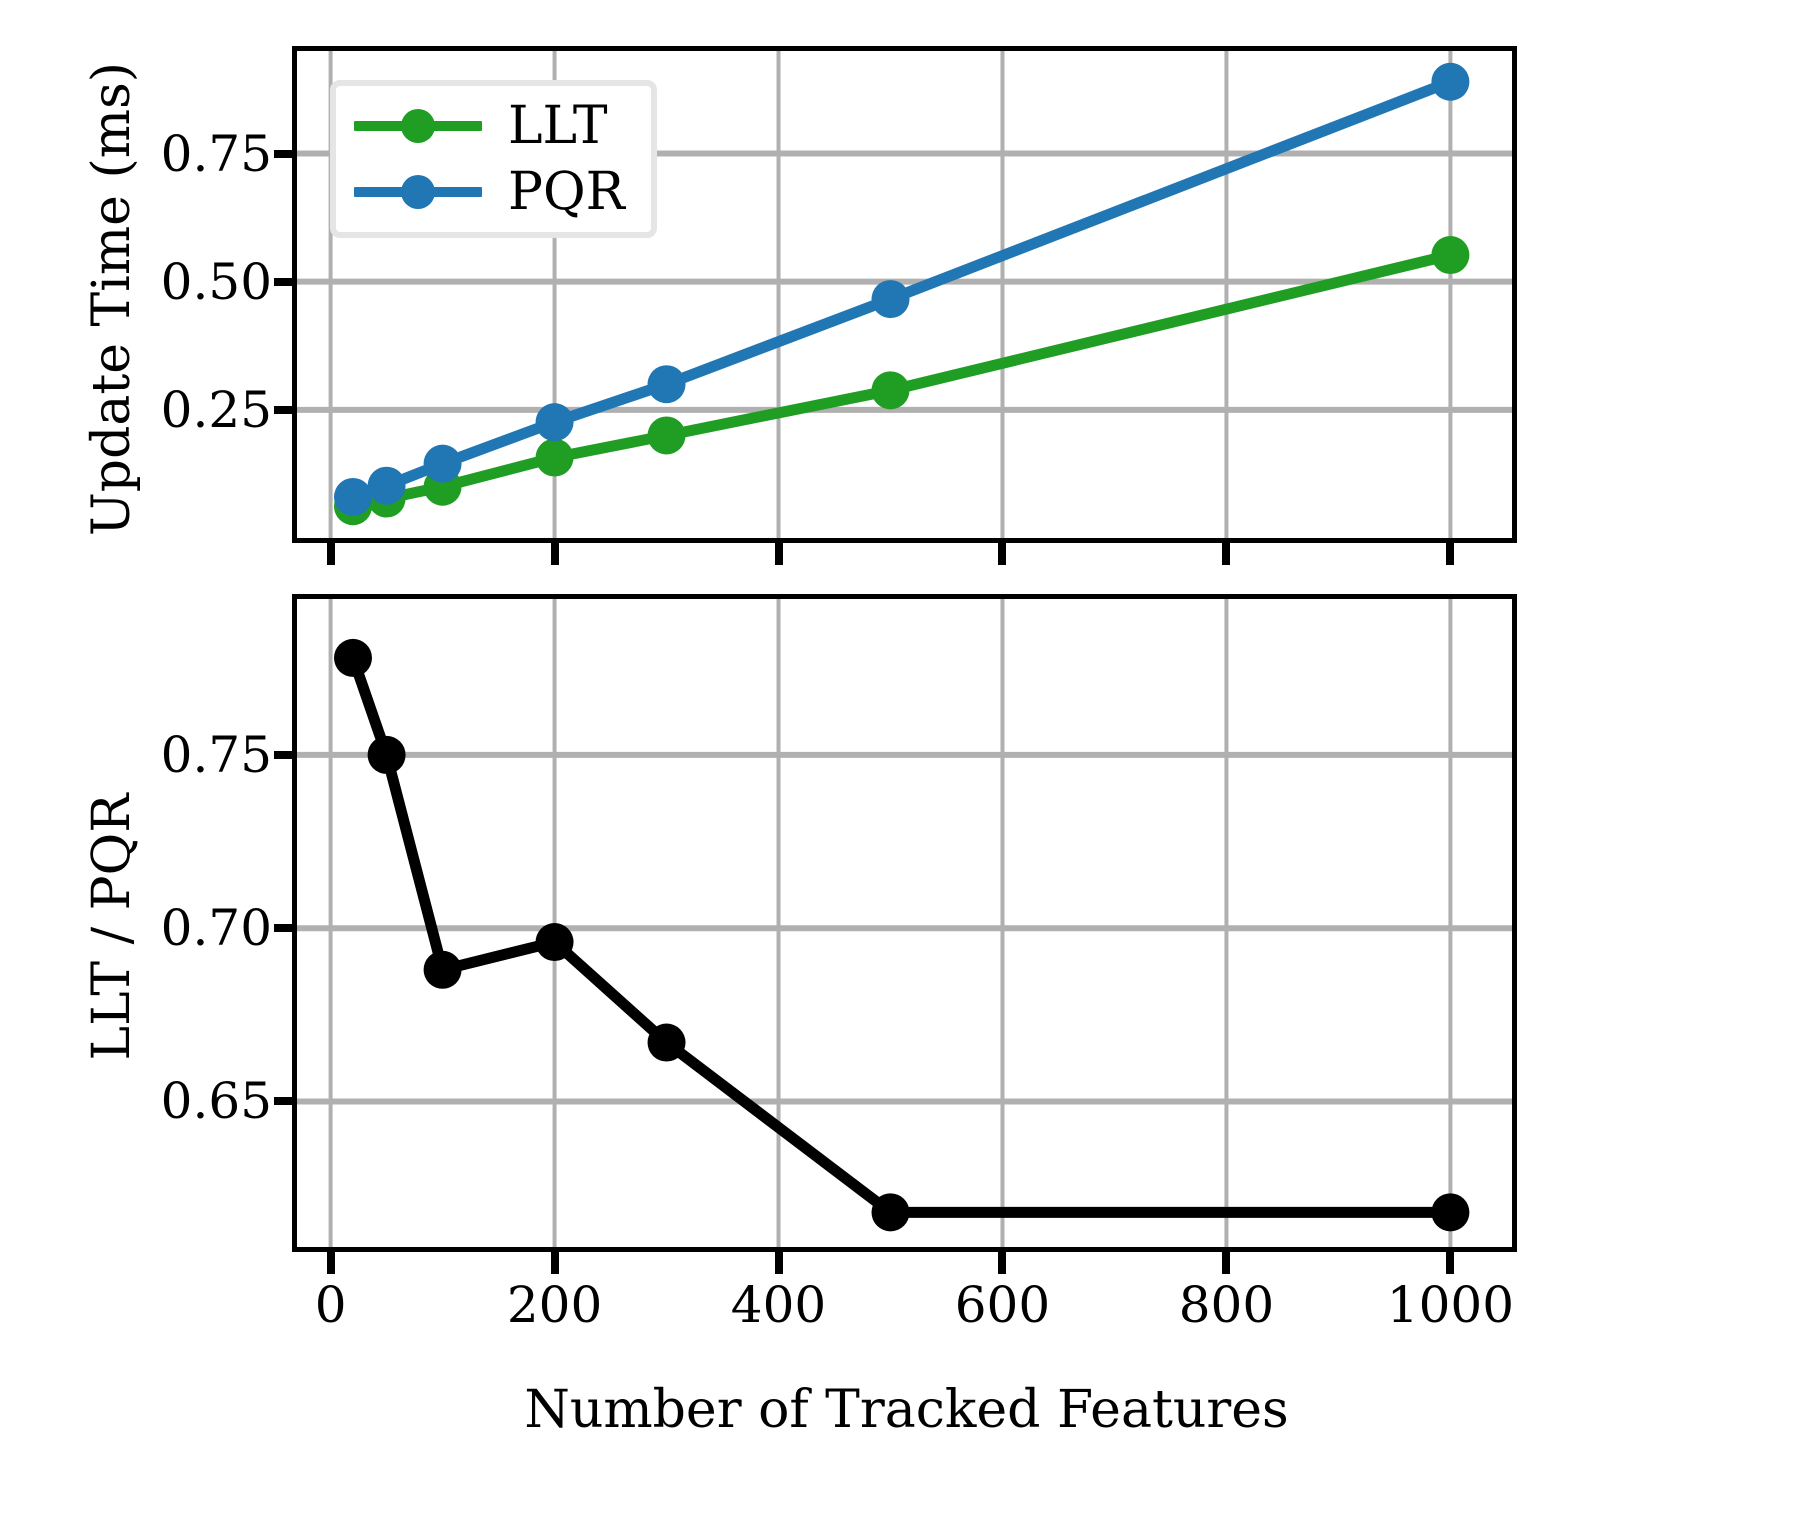 The width and height of the screenshot is (1813, 1516). Describe the element at coordinates (489, 192) in the screenshot. I see `legend-entry-pqr: PQR` at that location.